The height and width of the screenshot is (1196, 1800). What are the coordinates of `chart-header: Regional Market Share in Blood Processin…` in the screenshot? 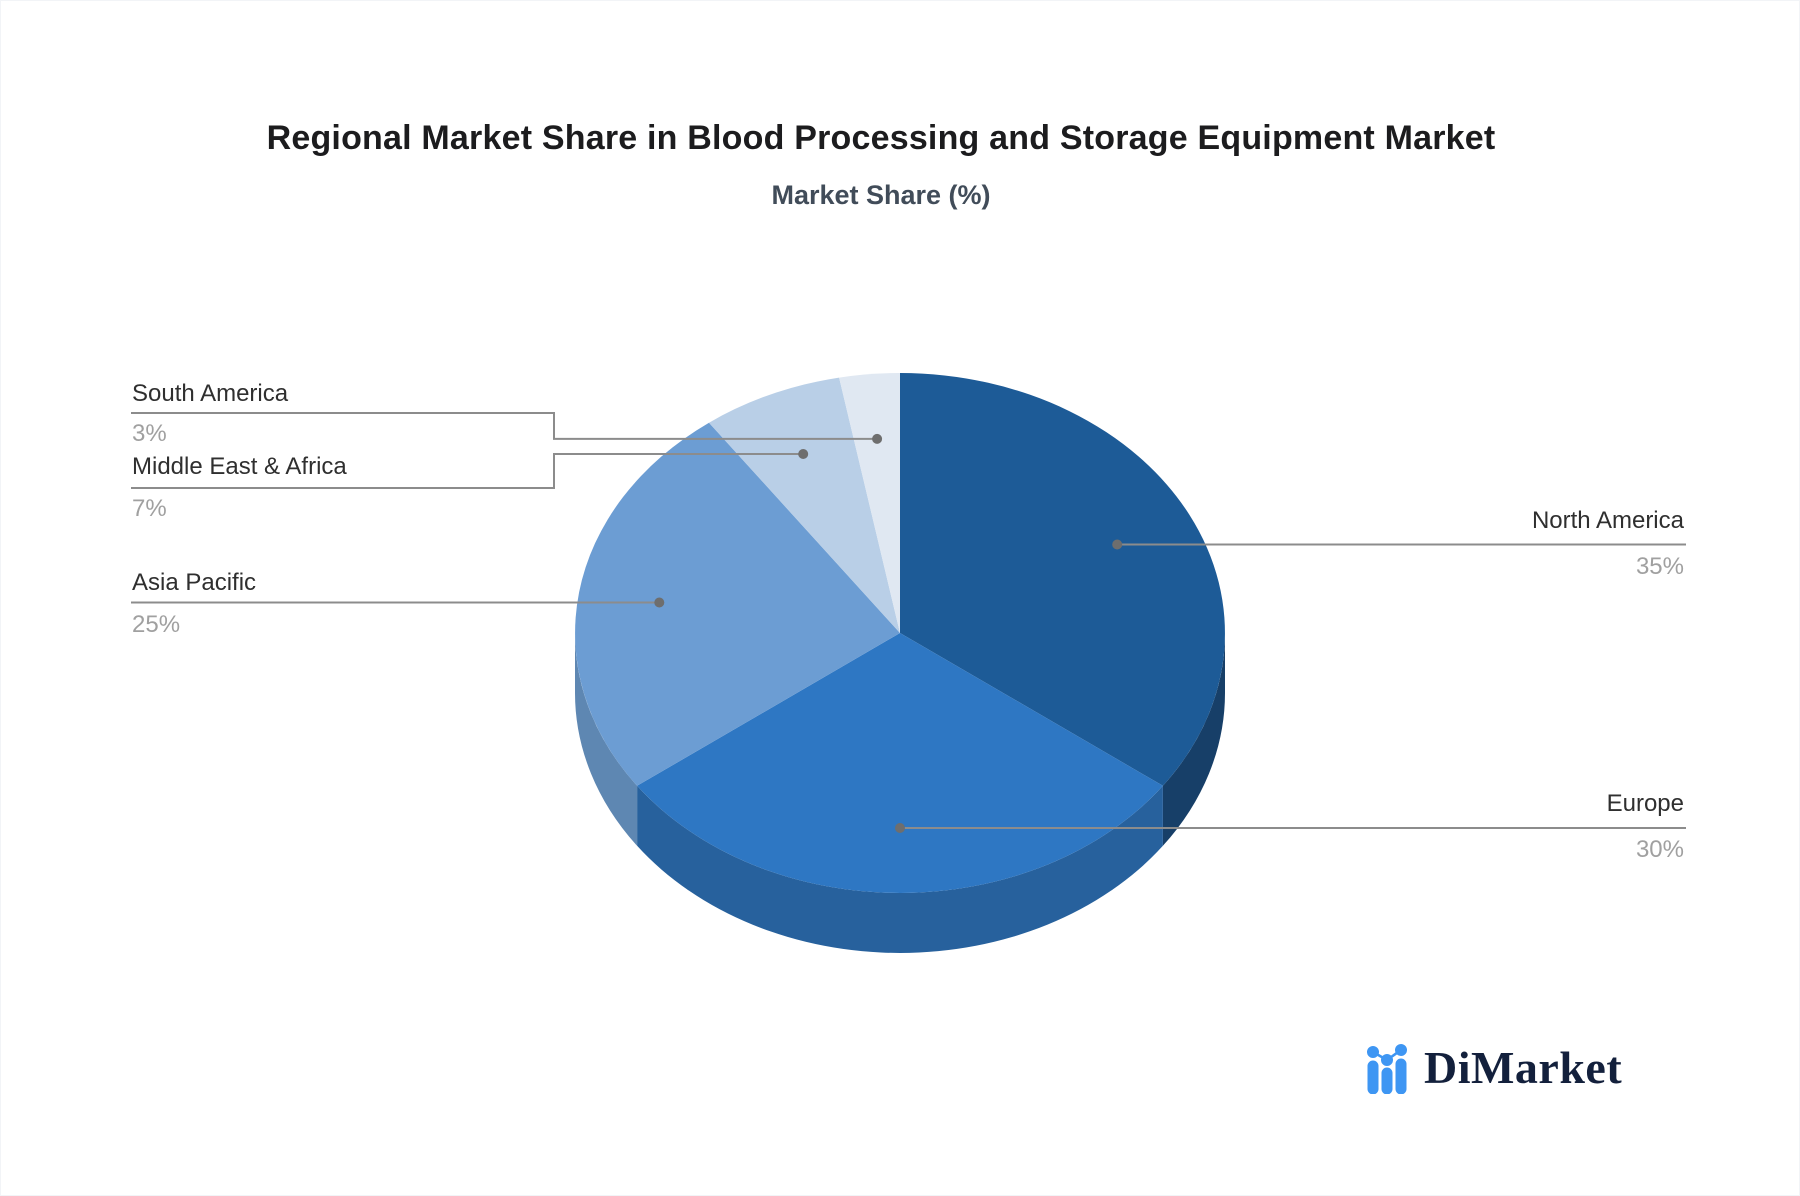 It's located at (881, 165).